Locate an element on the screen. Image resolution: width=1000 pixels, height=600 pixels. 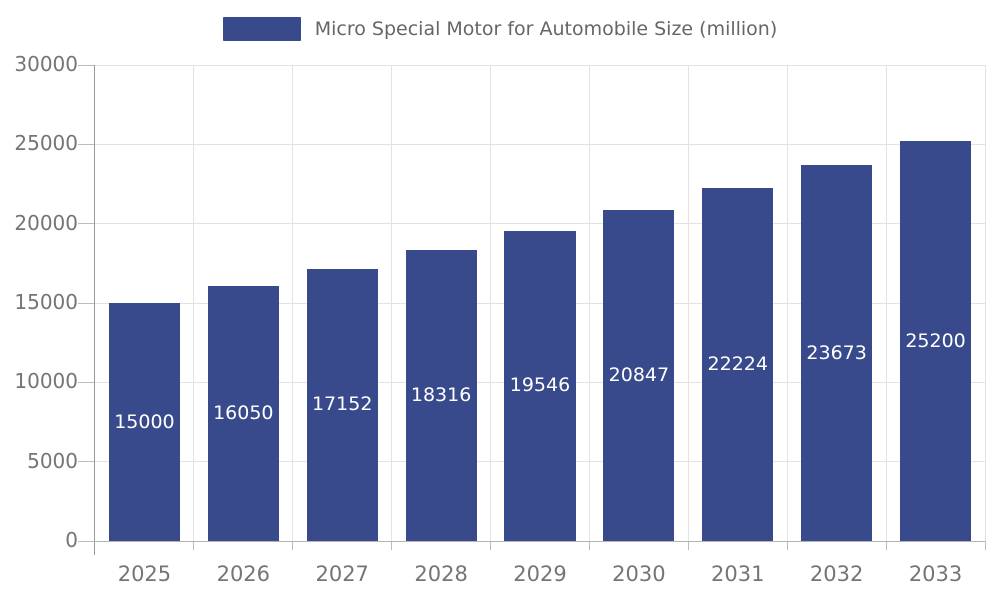
bar-value-label: 16050 is located at coordinates (243, 413).